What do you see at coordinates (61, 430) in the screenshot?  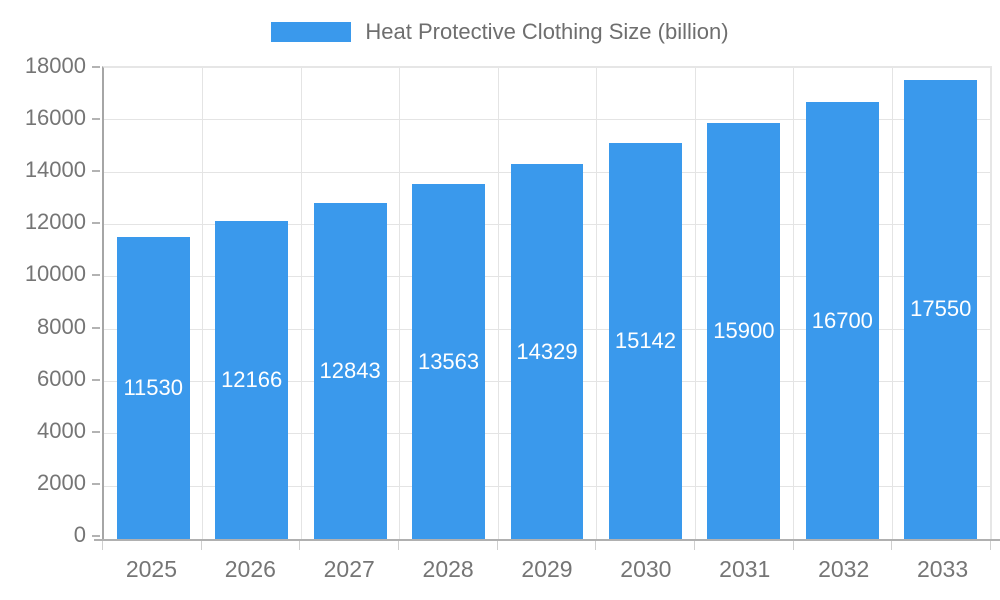 I see `y-tick-label: 4000` at bounding box center [61, 430].